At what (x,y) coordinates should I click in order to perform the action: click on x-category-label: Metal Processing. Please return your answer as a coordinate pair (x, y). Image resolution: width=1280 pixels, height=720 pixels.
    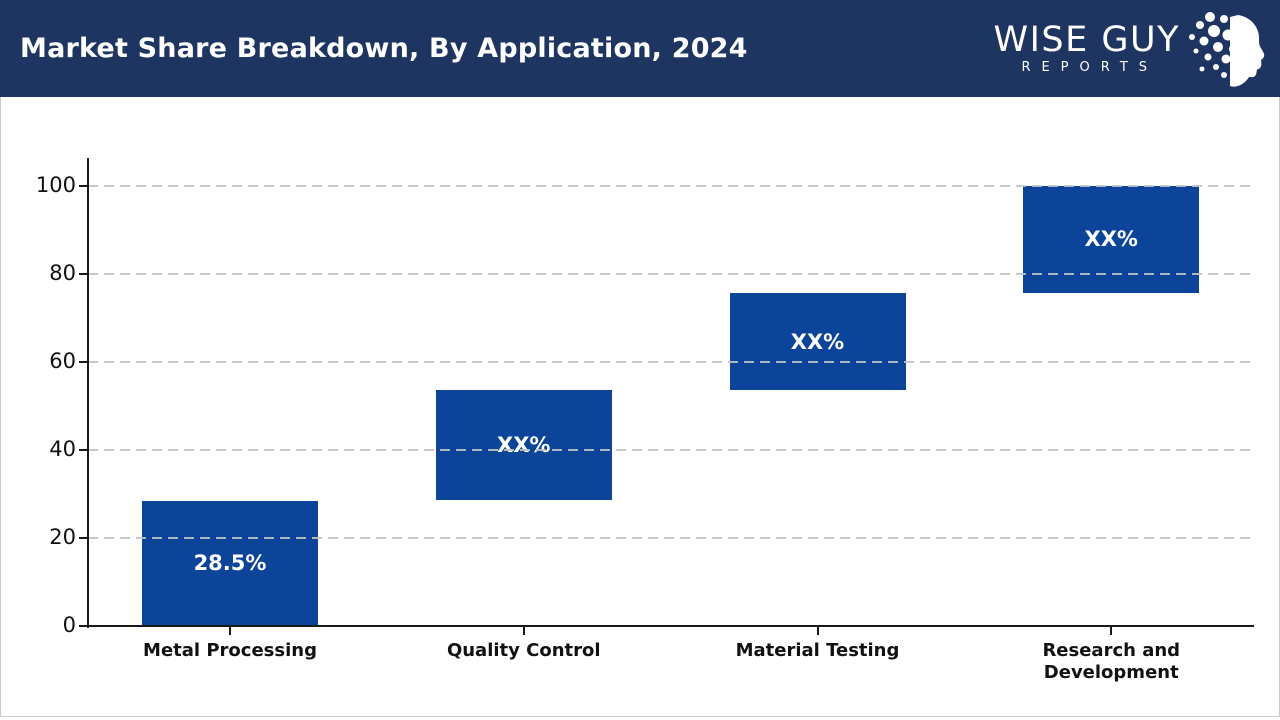
    Looking at the image, I should click on (230, 650).